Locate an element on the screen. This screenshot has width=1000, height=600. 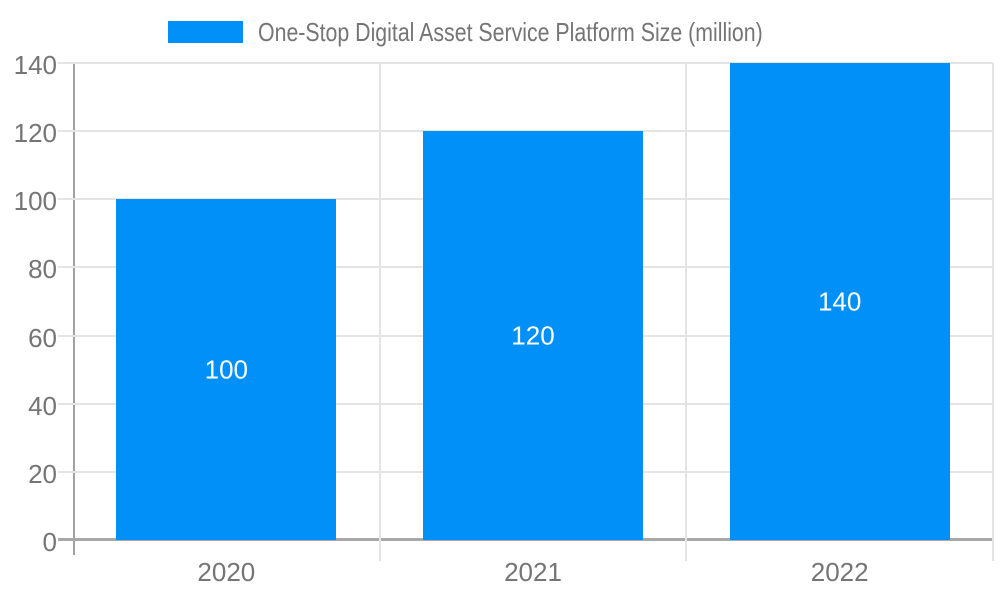
y-axis-label: 120 is located at coordinates (35, 133).